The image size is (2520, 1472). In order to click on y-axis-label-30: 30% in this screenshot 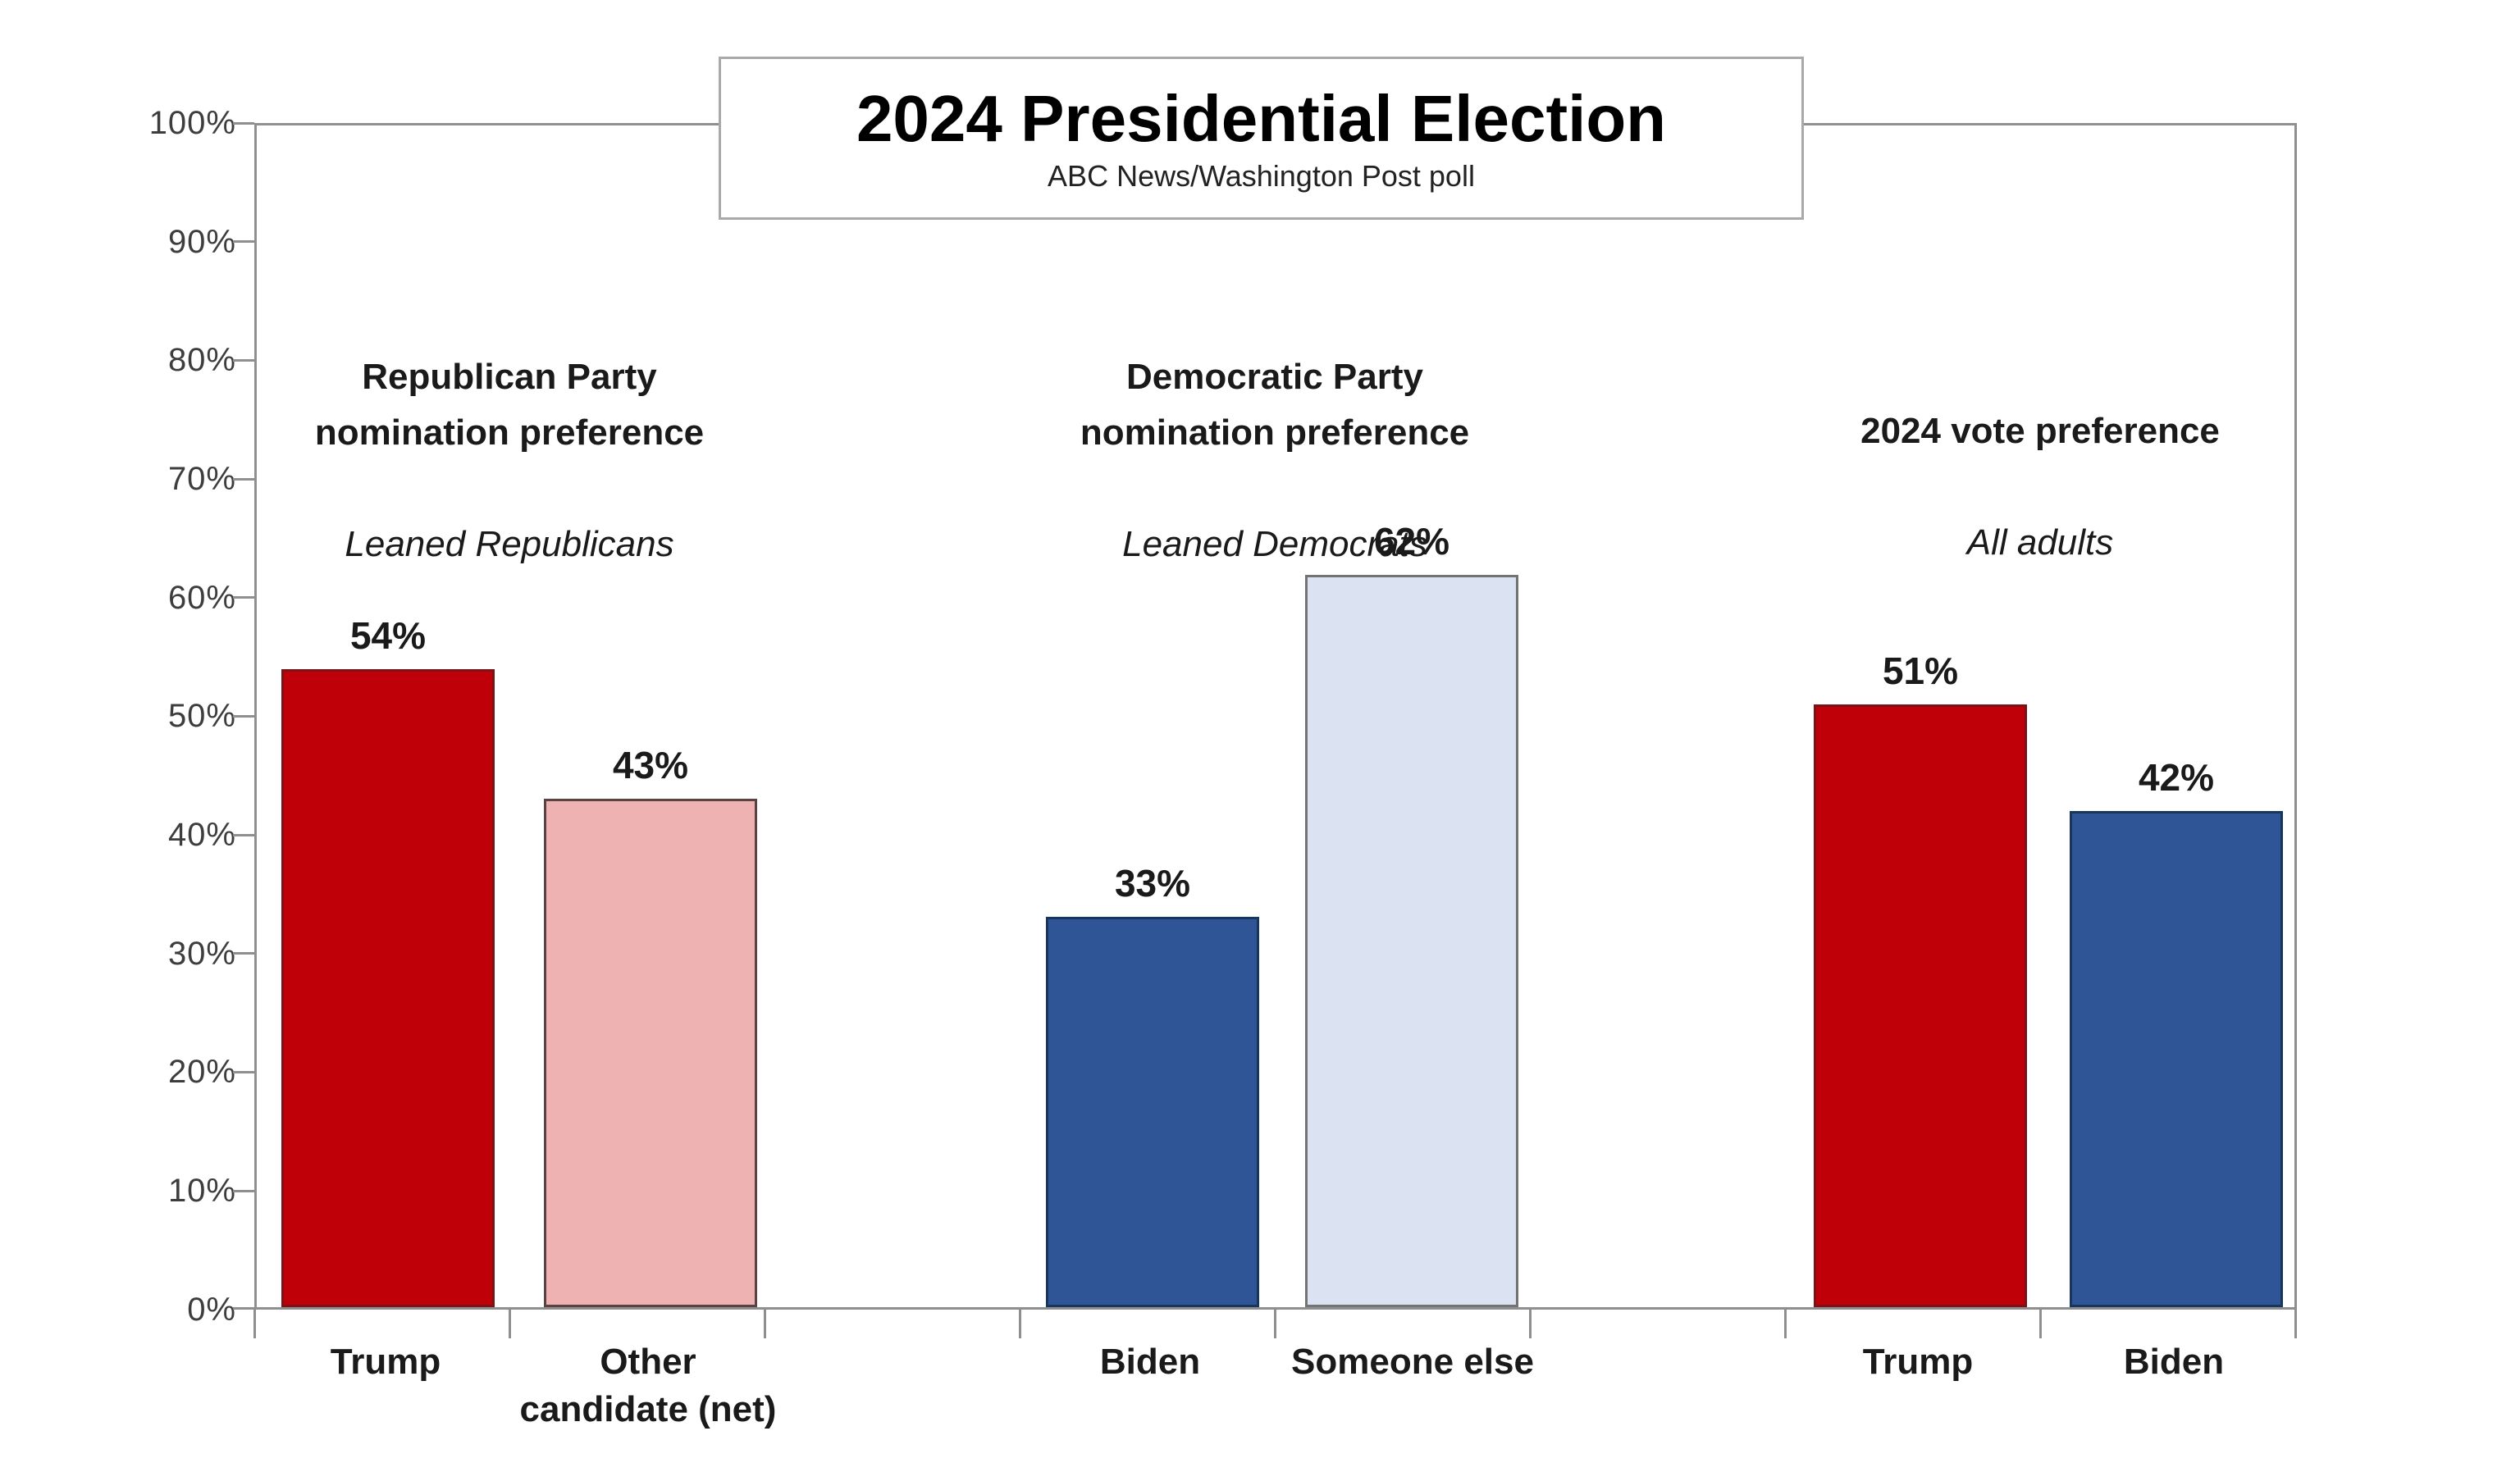, I will do `click(201, 954)`.